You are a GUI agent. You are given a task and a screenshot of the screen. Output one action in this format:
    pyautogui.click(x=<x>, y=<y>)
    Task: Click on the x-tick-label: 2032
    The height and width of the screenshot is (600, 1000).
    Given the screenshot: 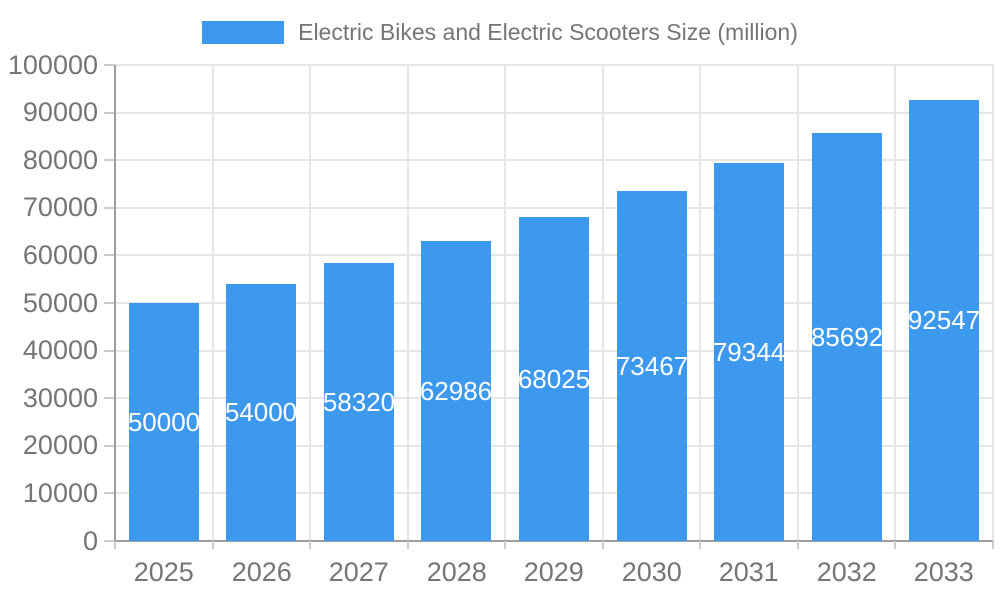 What is the action you would take?
    pyautogui.click(x=846, y=572)
    